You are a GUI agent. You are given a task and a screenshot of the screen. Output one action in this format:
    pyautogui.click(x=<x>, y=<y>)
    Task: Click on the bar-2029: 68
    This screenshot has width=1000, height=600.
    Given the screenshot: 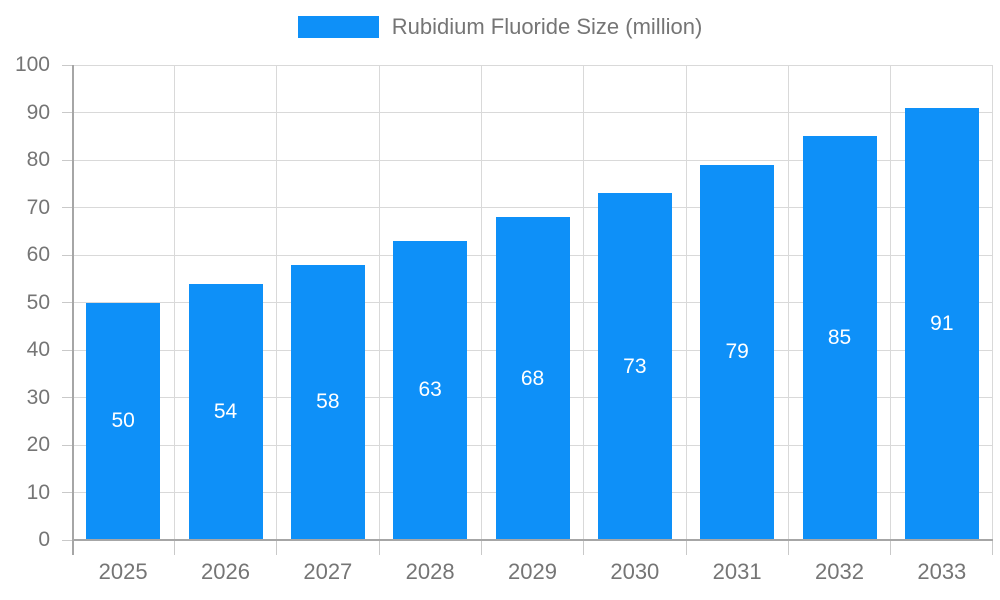 What is the action you would take?
    pyautogui.click(x=532, y=378)
    